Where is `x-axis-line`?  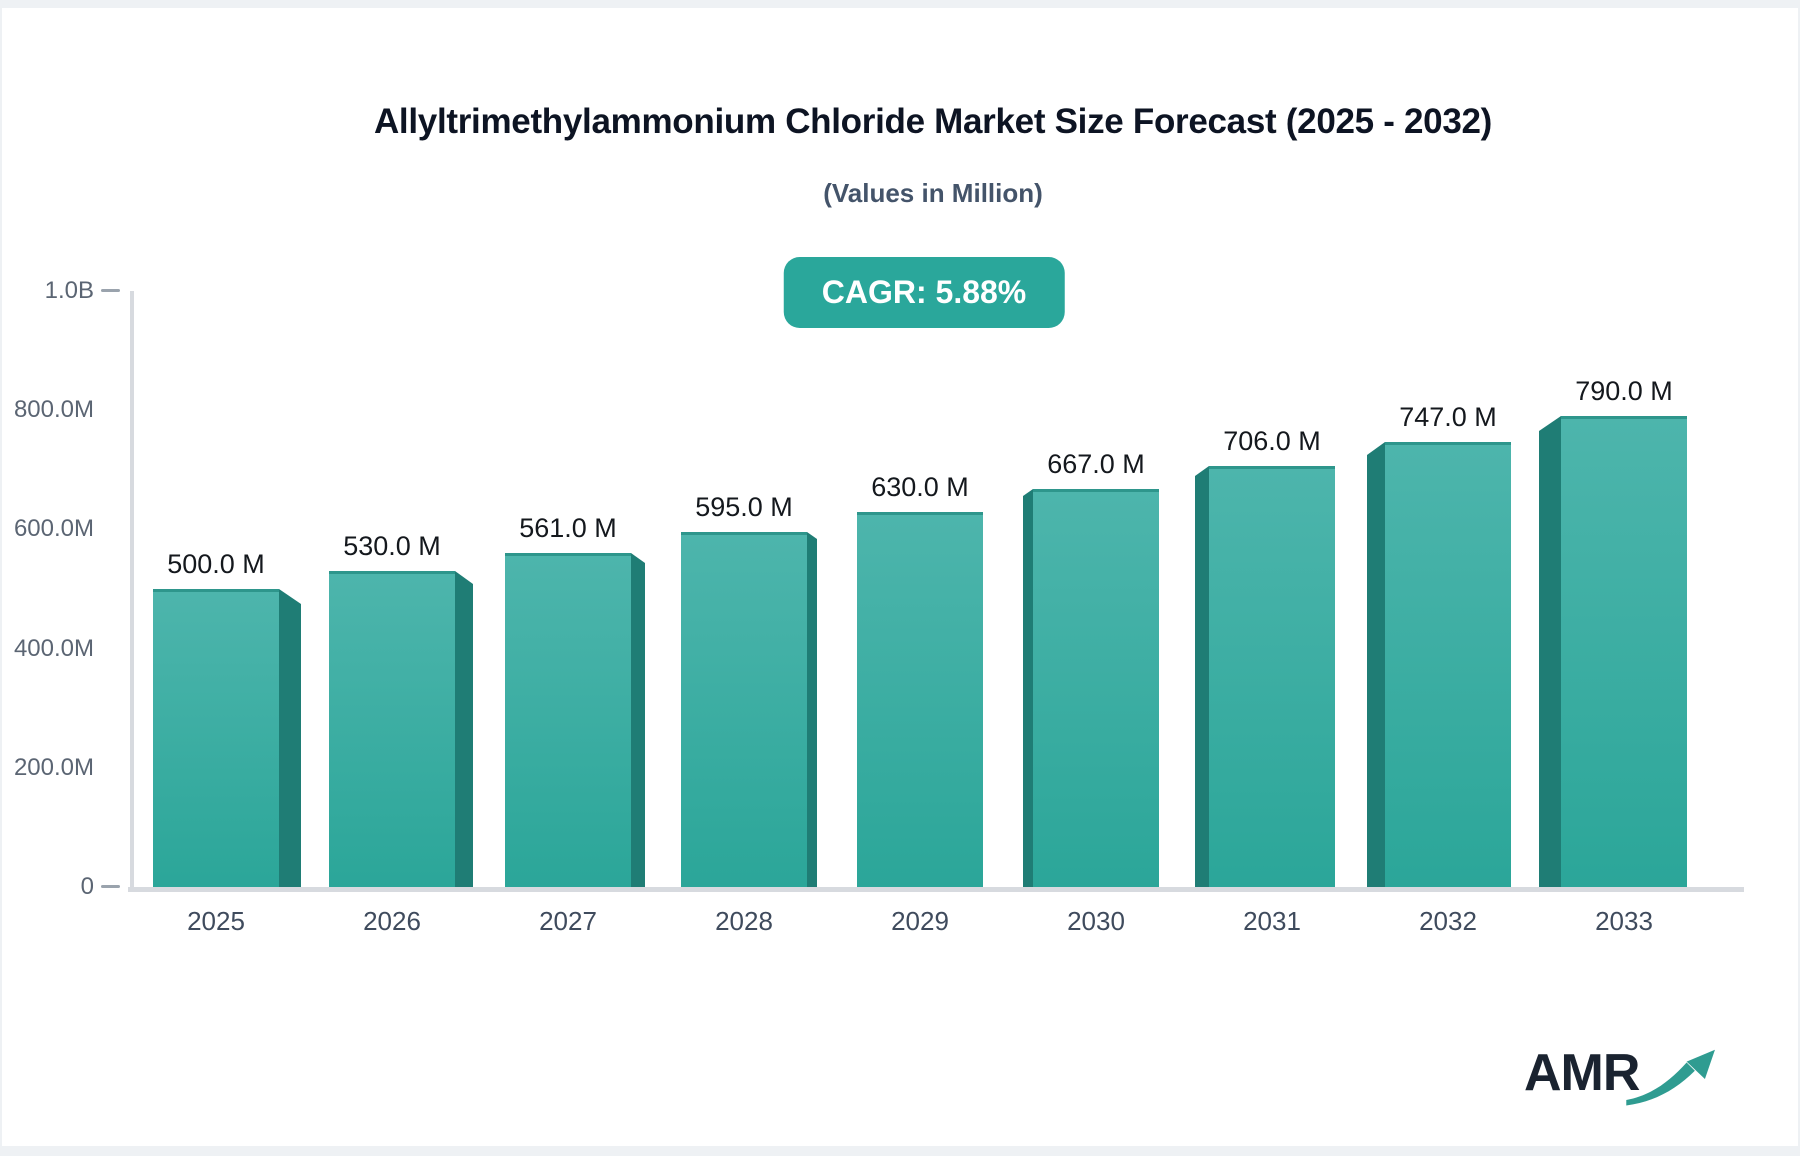 x-axis-line is located at coordinates (936, 889).